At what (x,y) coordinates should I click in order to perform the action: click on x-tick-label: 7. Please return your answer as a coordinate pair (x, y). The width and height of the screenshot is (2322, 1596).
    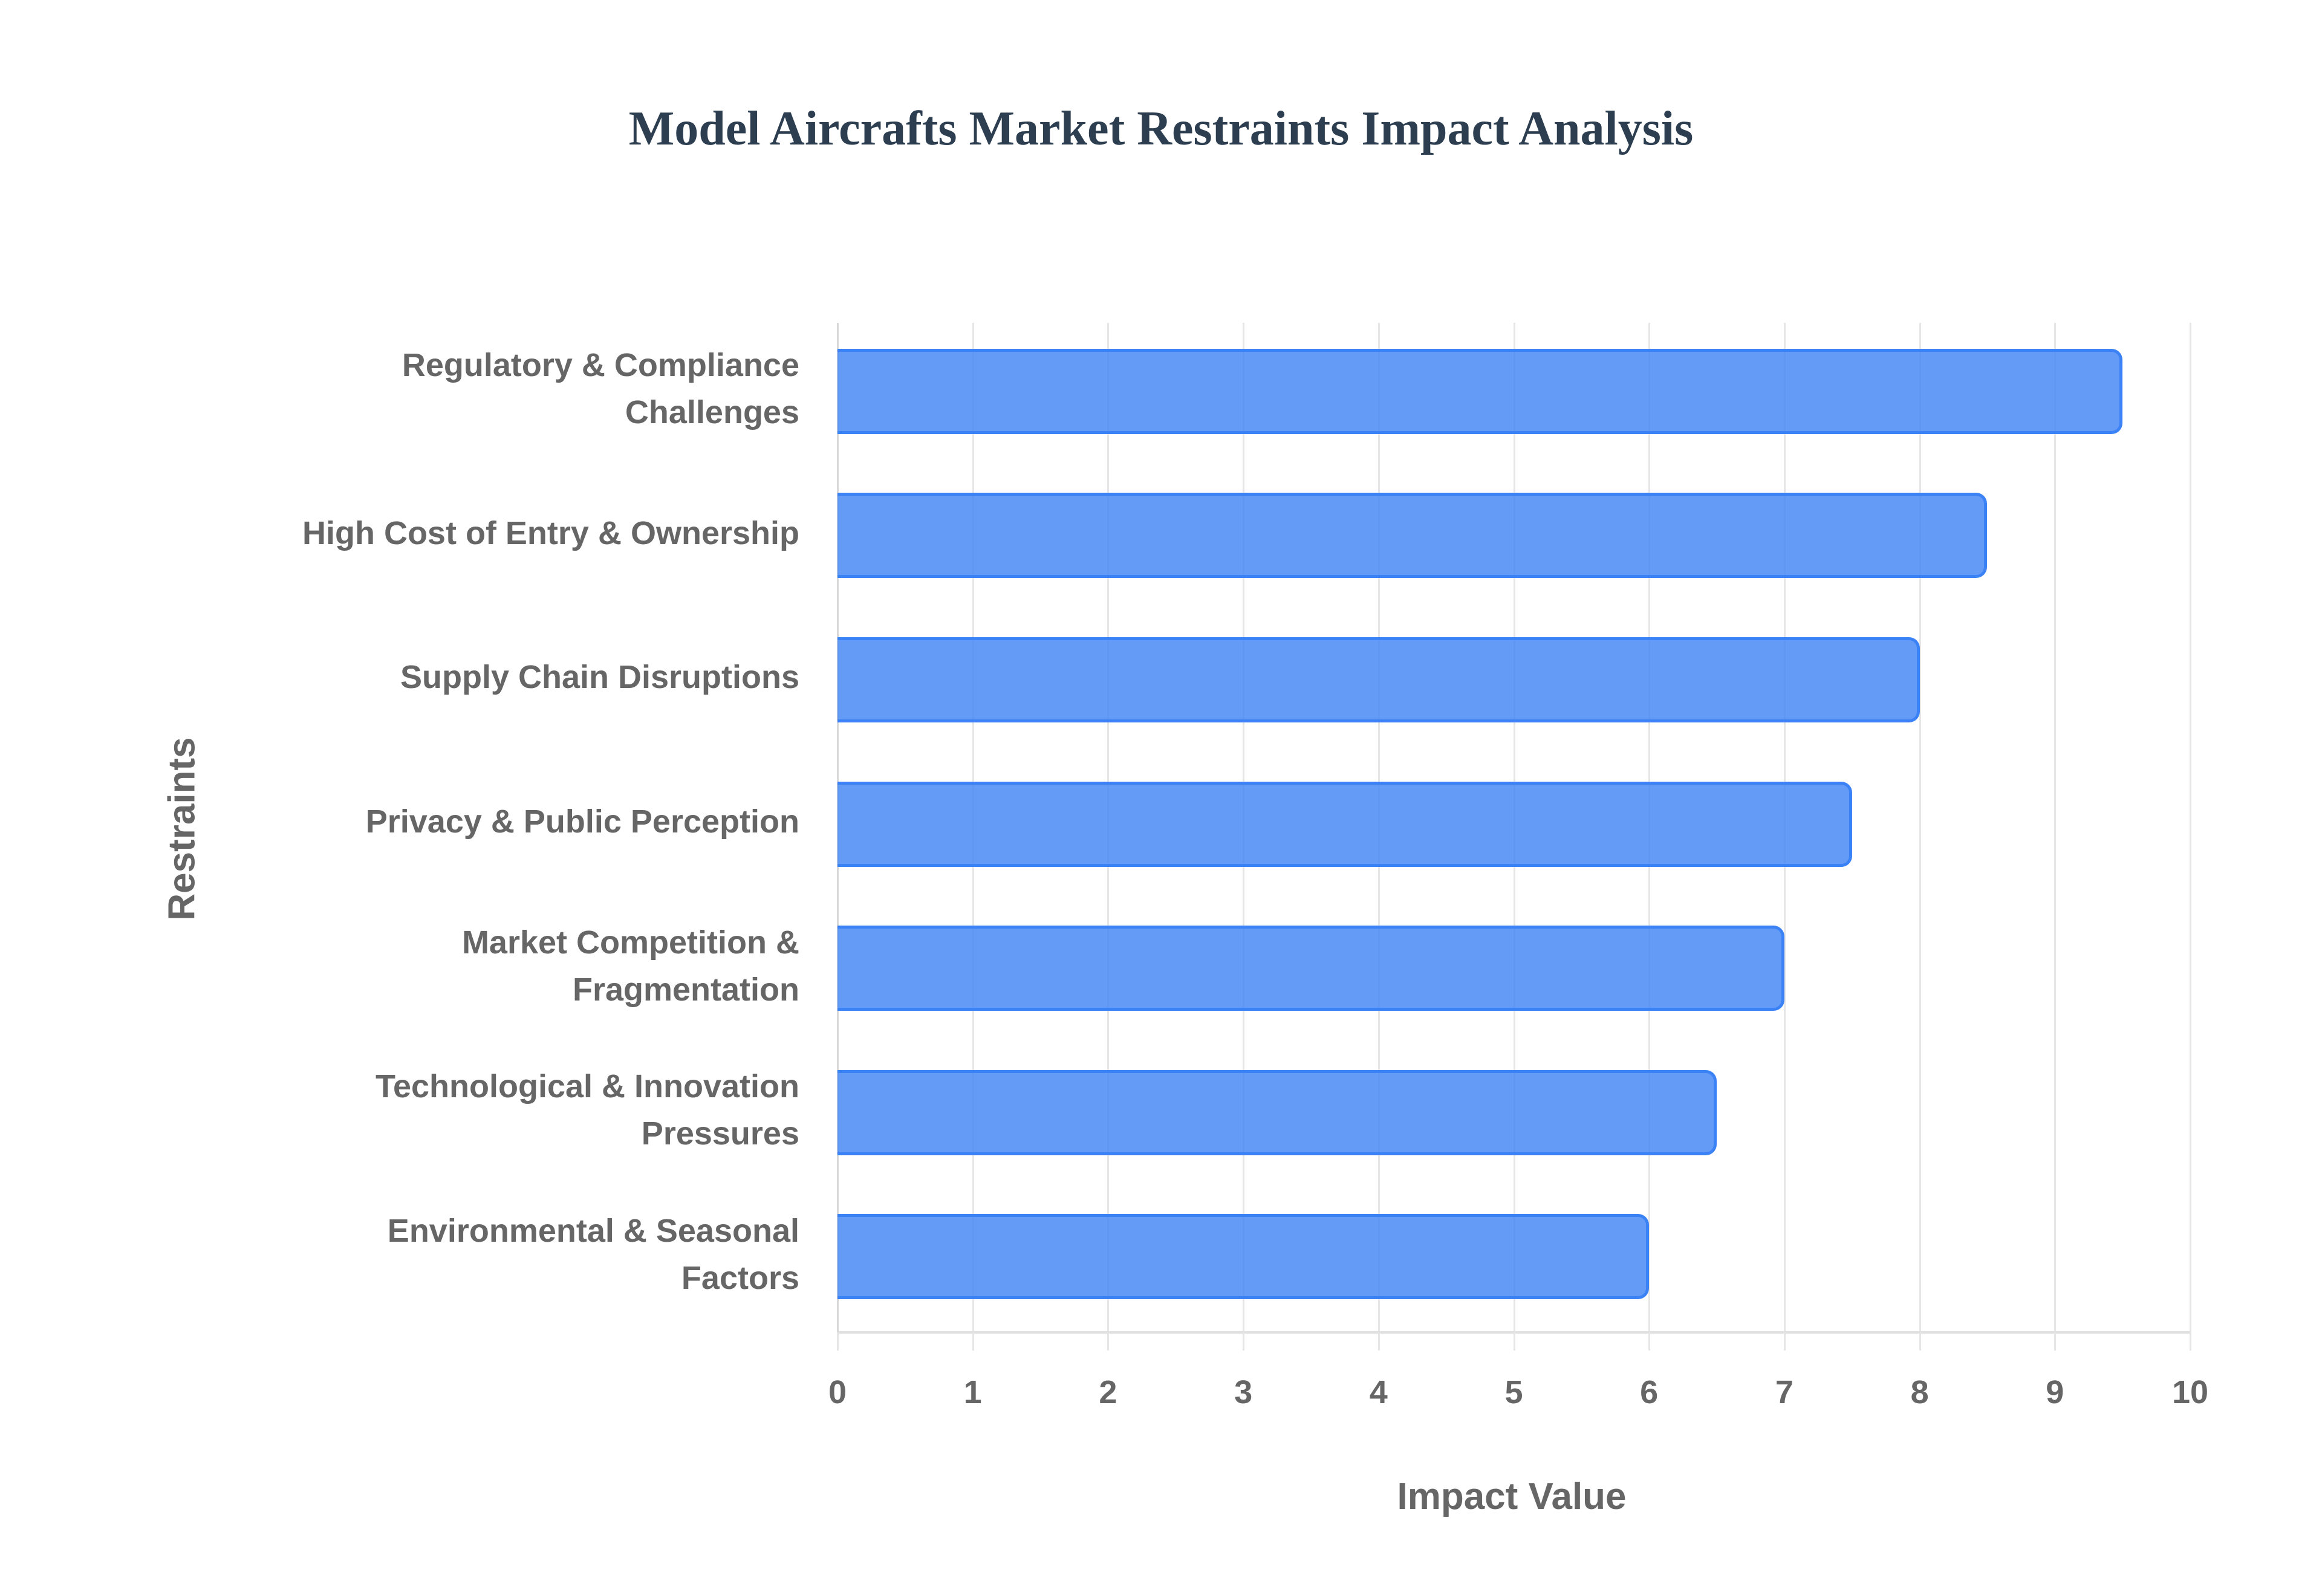
    Looking at the image, I should click on (1784, 1392).